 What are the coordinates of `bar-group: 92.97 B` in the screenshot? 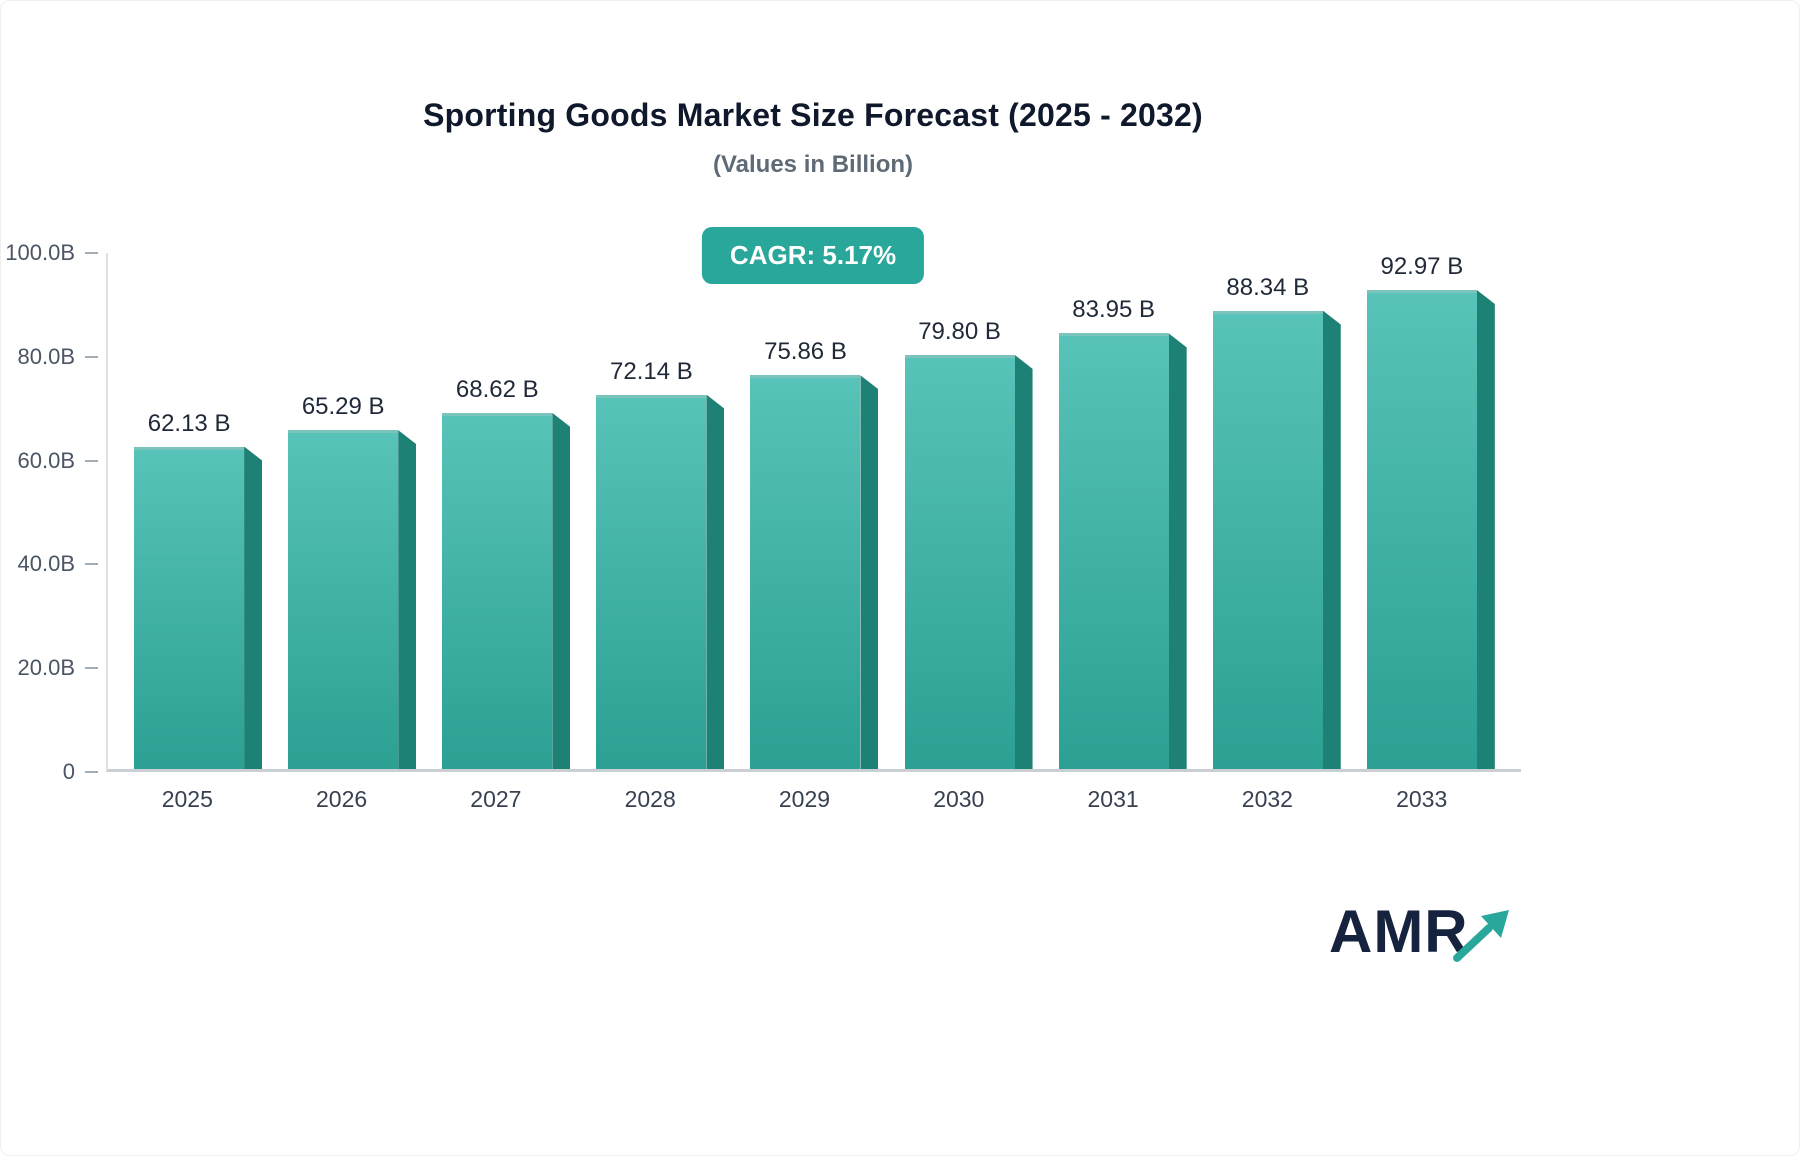 It's located at (1430, 511).